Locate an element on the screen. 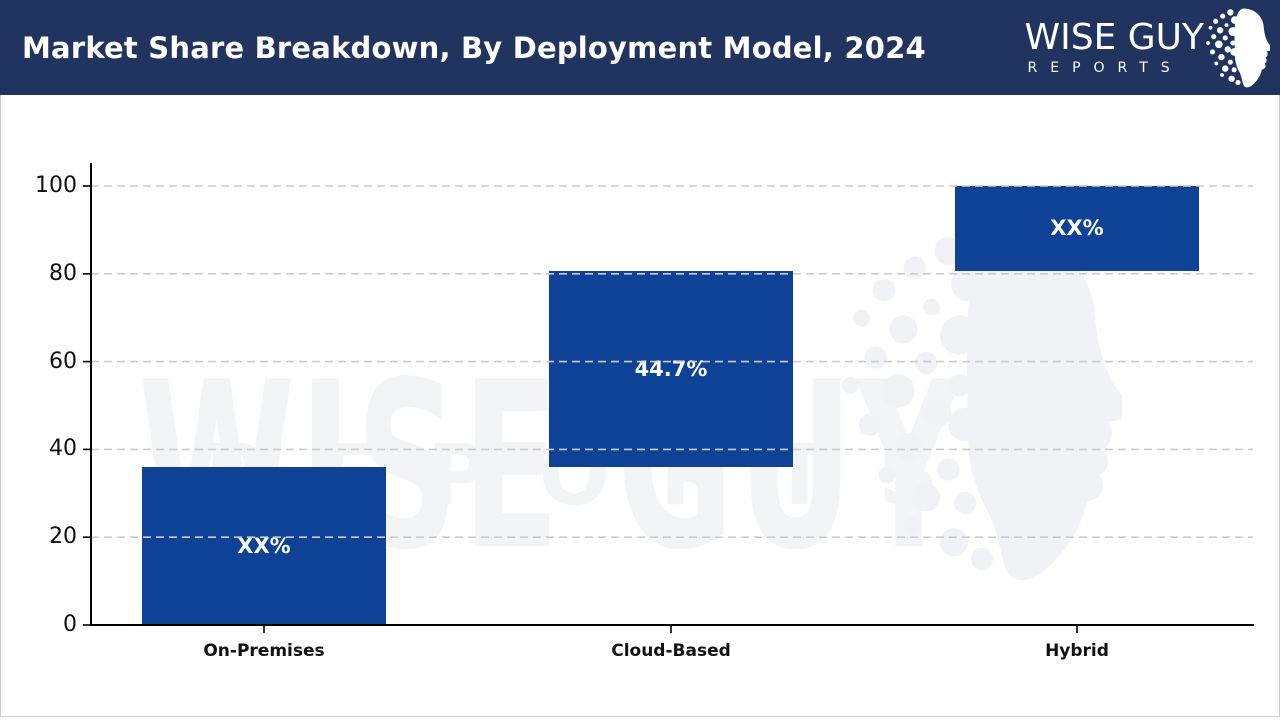 The width and height of the screenshot is (1280, 720). wiseguy-logo: WISE GUY REPORTS is located at coordinates (1147, 47).